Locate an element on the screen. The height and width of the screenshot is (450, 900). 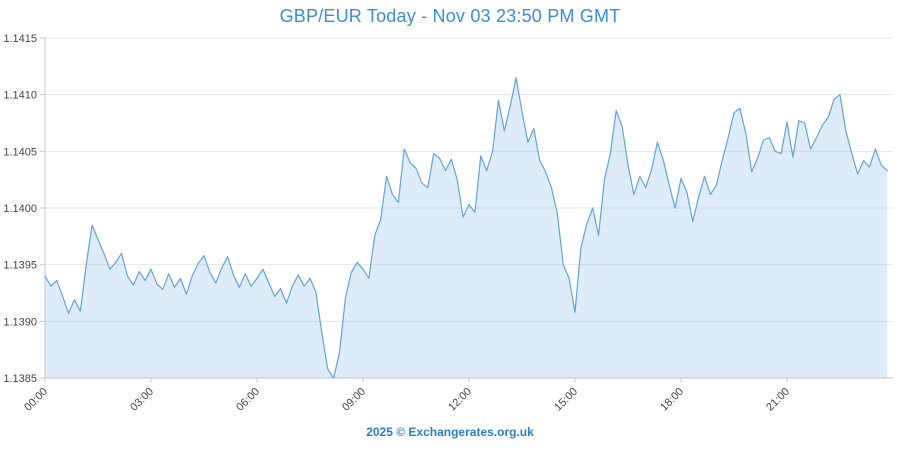
x-axis-tick-label: 03:00 is located at coordinates (142, 400).